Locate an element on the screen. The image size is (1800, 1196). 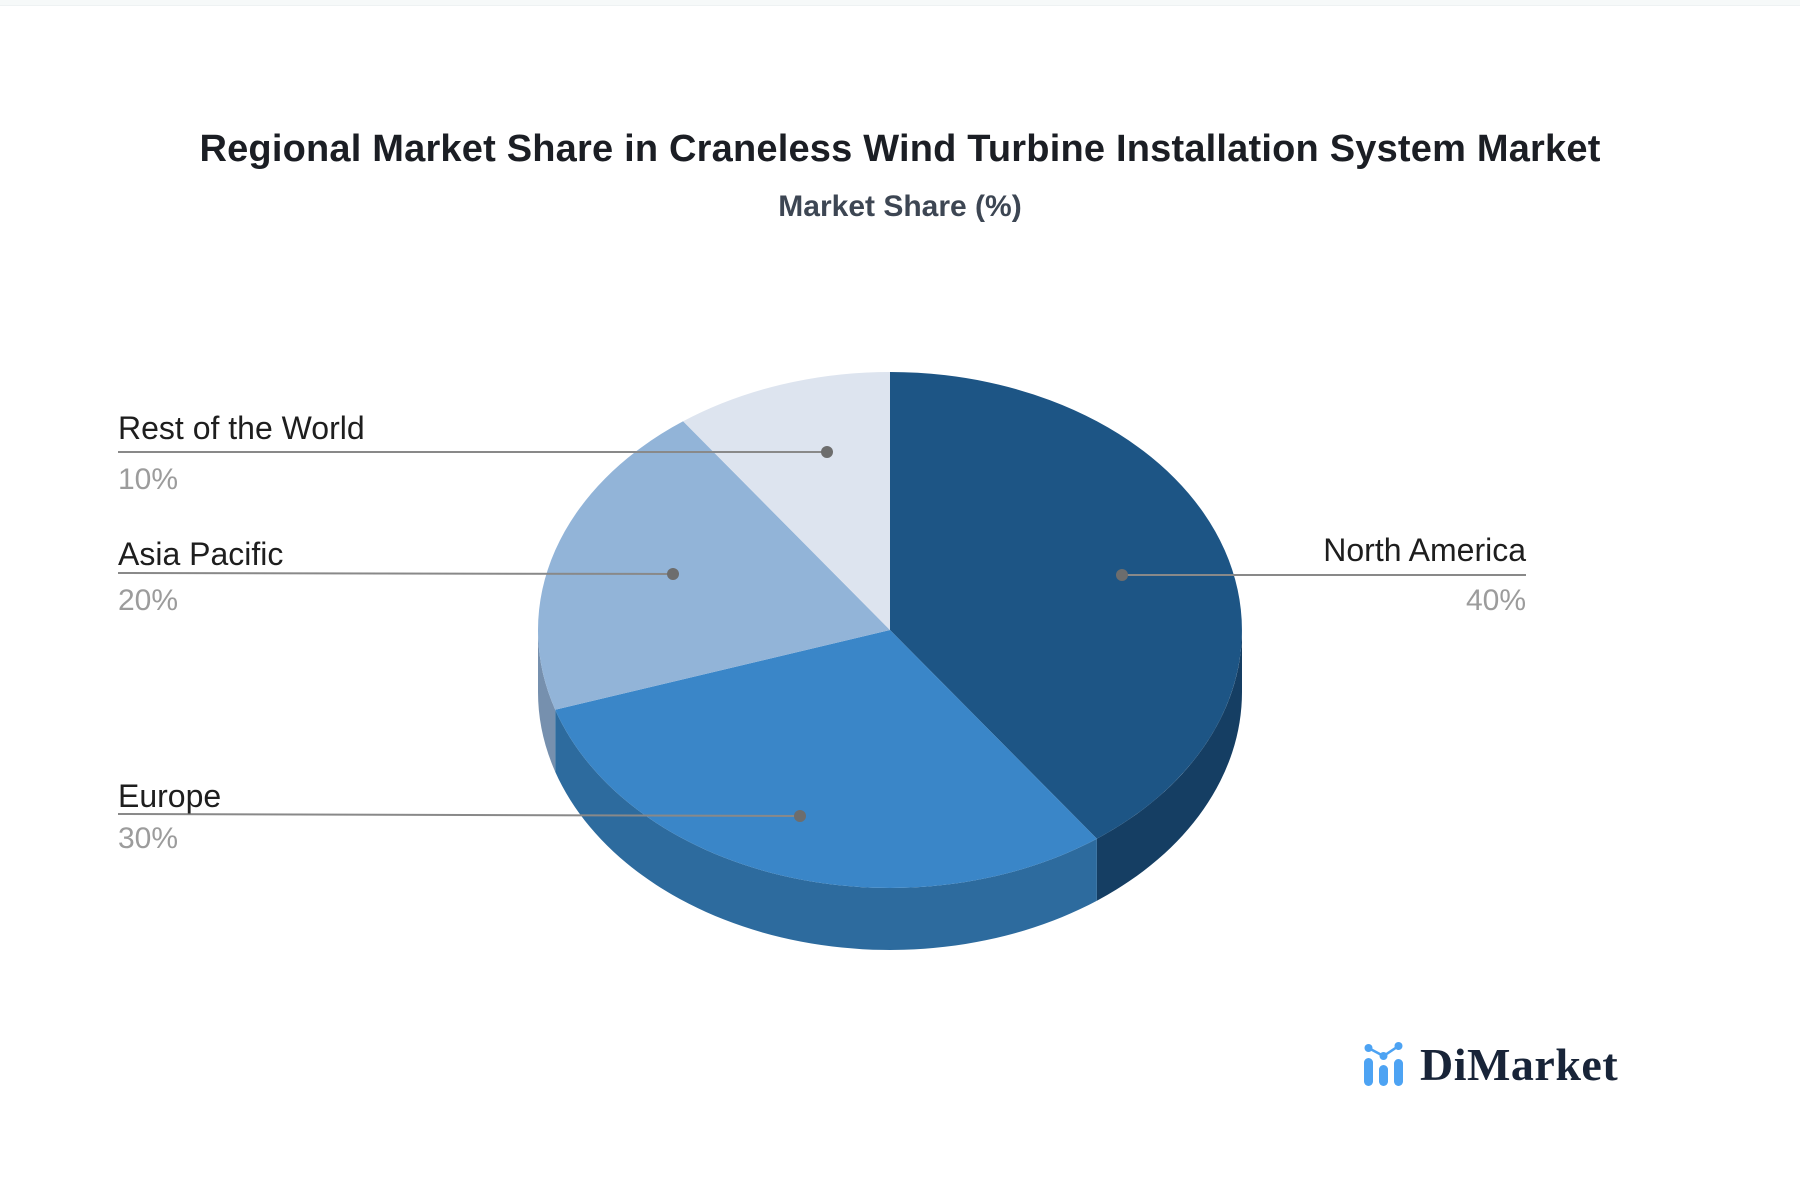
leader-dot-north-america is located at coordinates (1122, 575).